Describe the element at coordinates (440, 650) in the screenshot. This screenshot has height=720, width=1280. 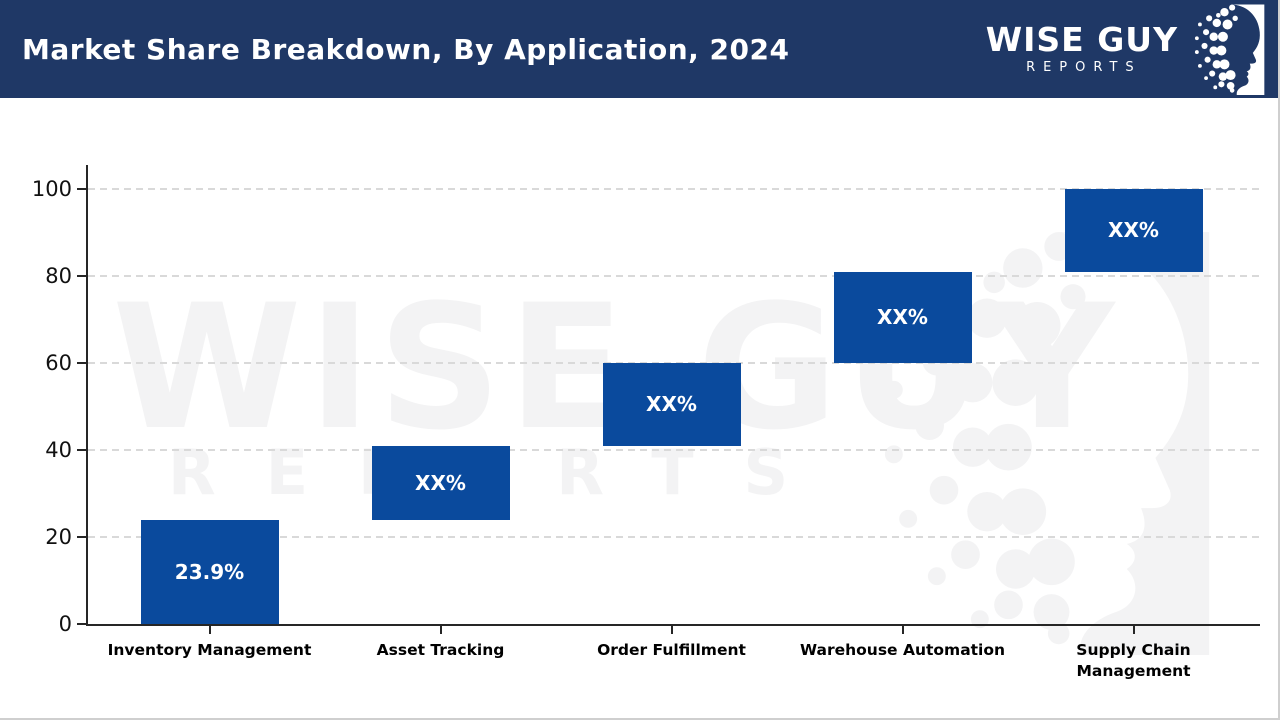
I see `category-label-asset-tracking: Asset Tracking` at that location.